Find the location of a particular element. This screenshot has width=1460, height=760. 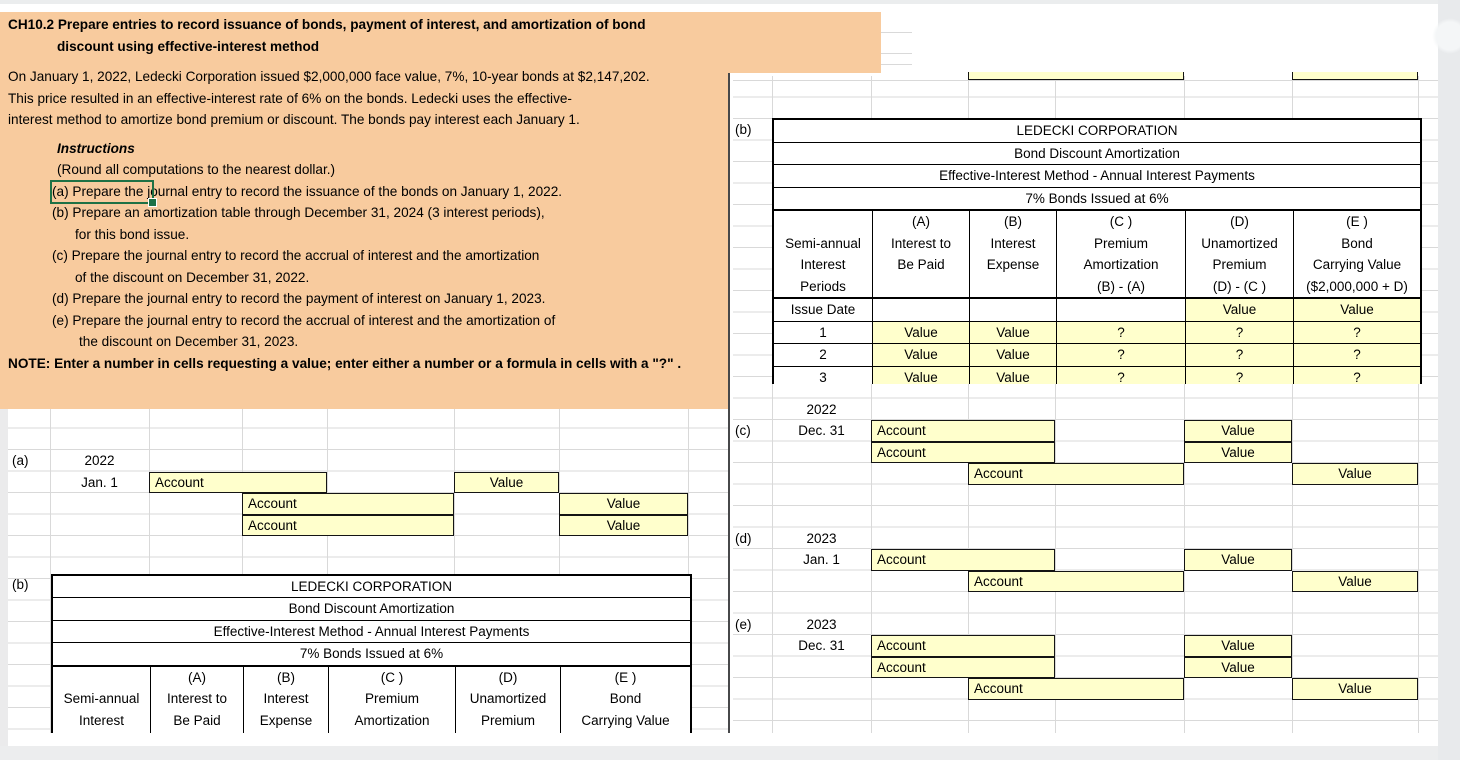

e-account-input-2: Account is located at coordinates (963, 667).